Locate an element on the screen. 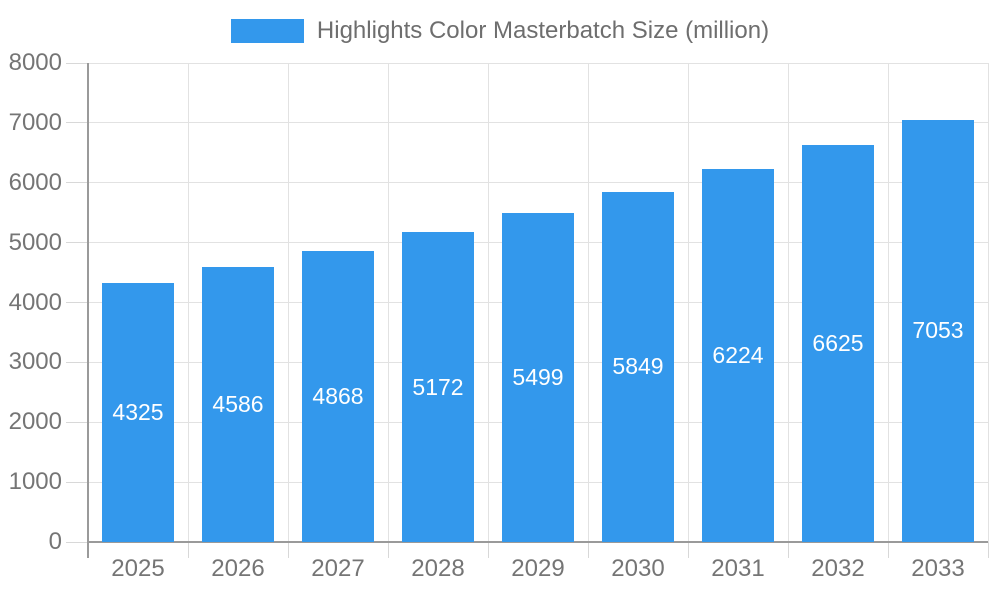  x-axis-tick-label: 2030 is located at coordinates (638, 568).